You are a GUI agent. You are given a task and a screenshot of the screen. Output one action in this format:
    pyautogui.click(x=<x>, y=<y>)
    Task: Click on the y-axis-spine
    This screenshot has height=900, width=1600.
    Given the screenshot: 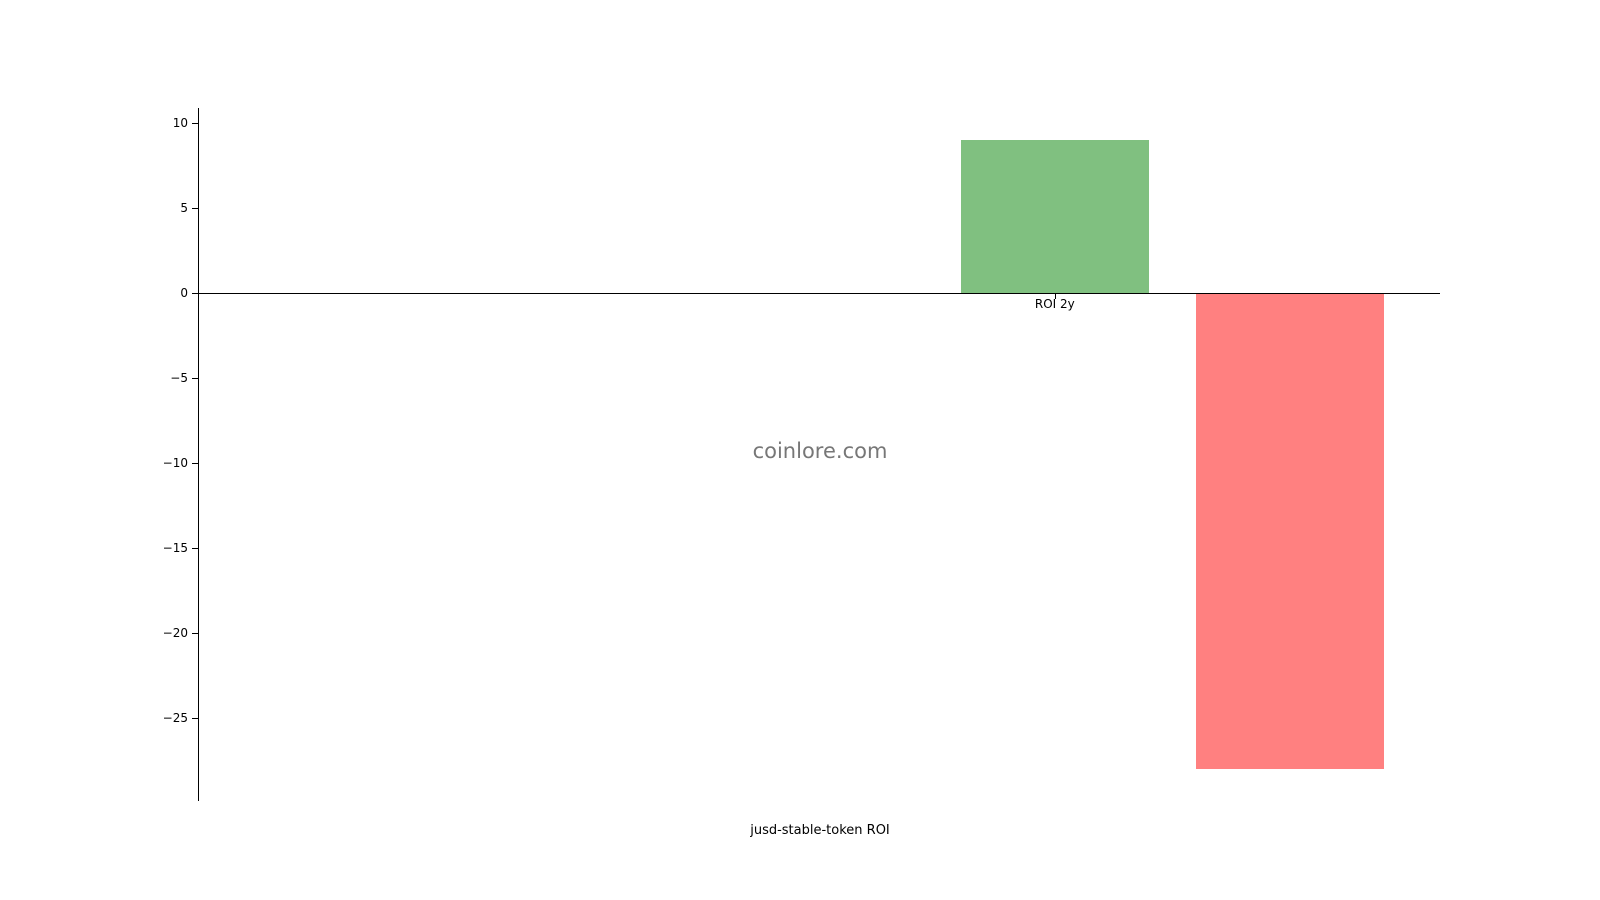 What is the action you would take?
    pyautogui.click(x=198, y=454)
    